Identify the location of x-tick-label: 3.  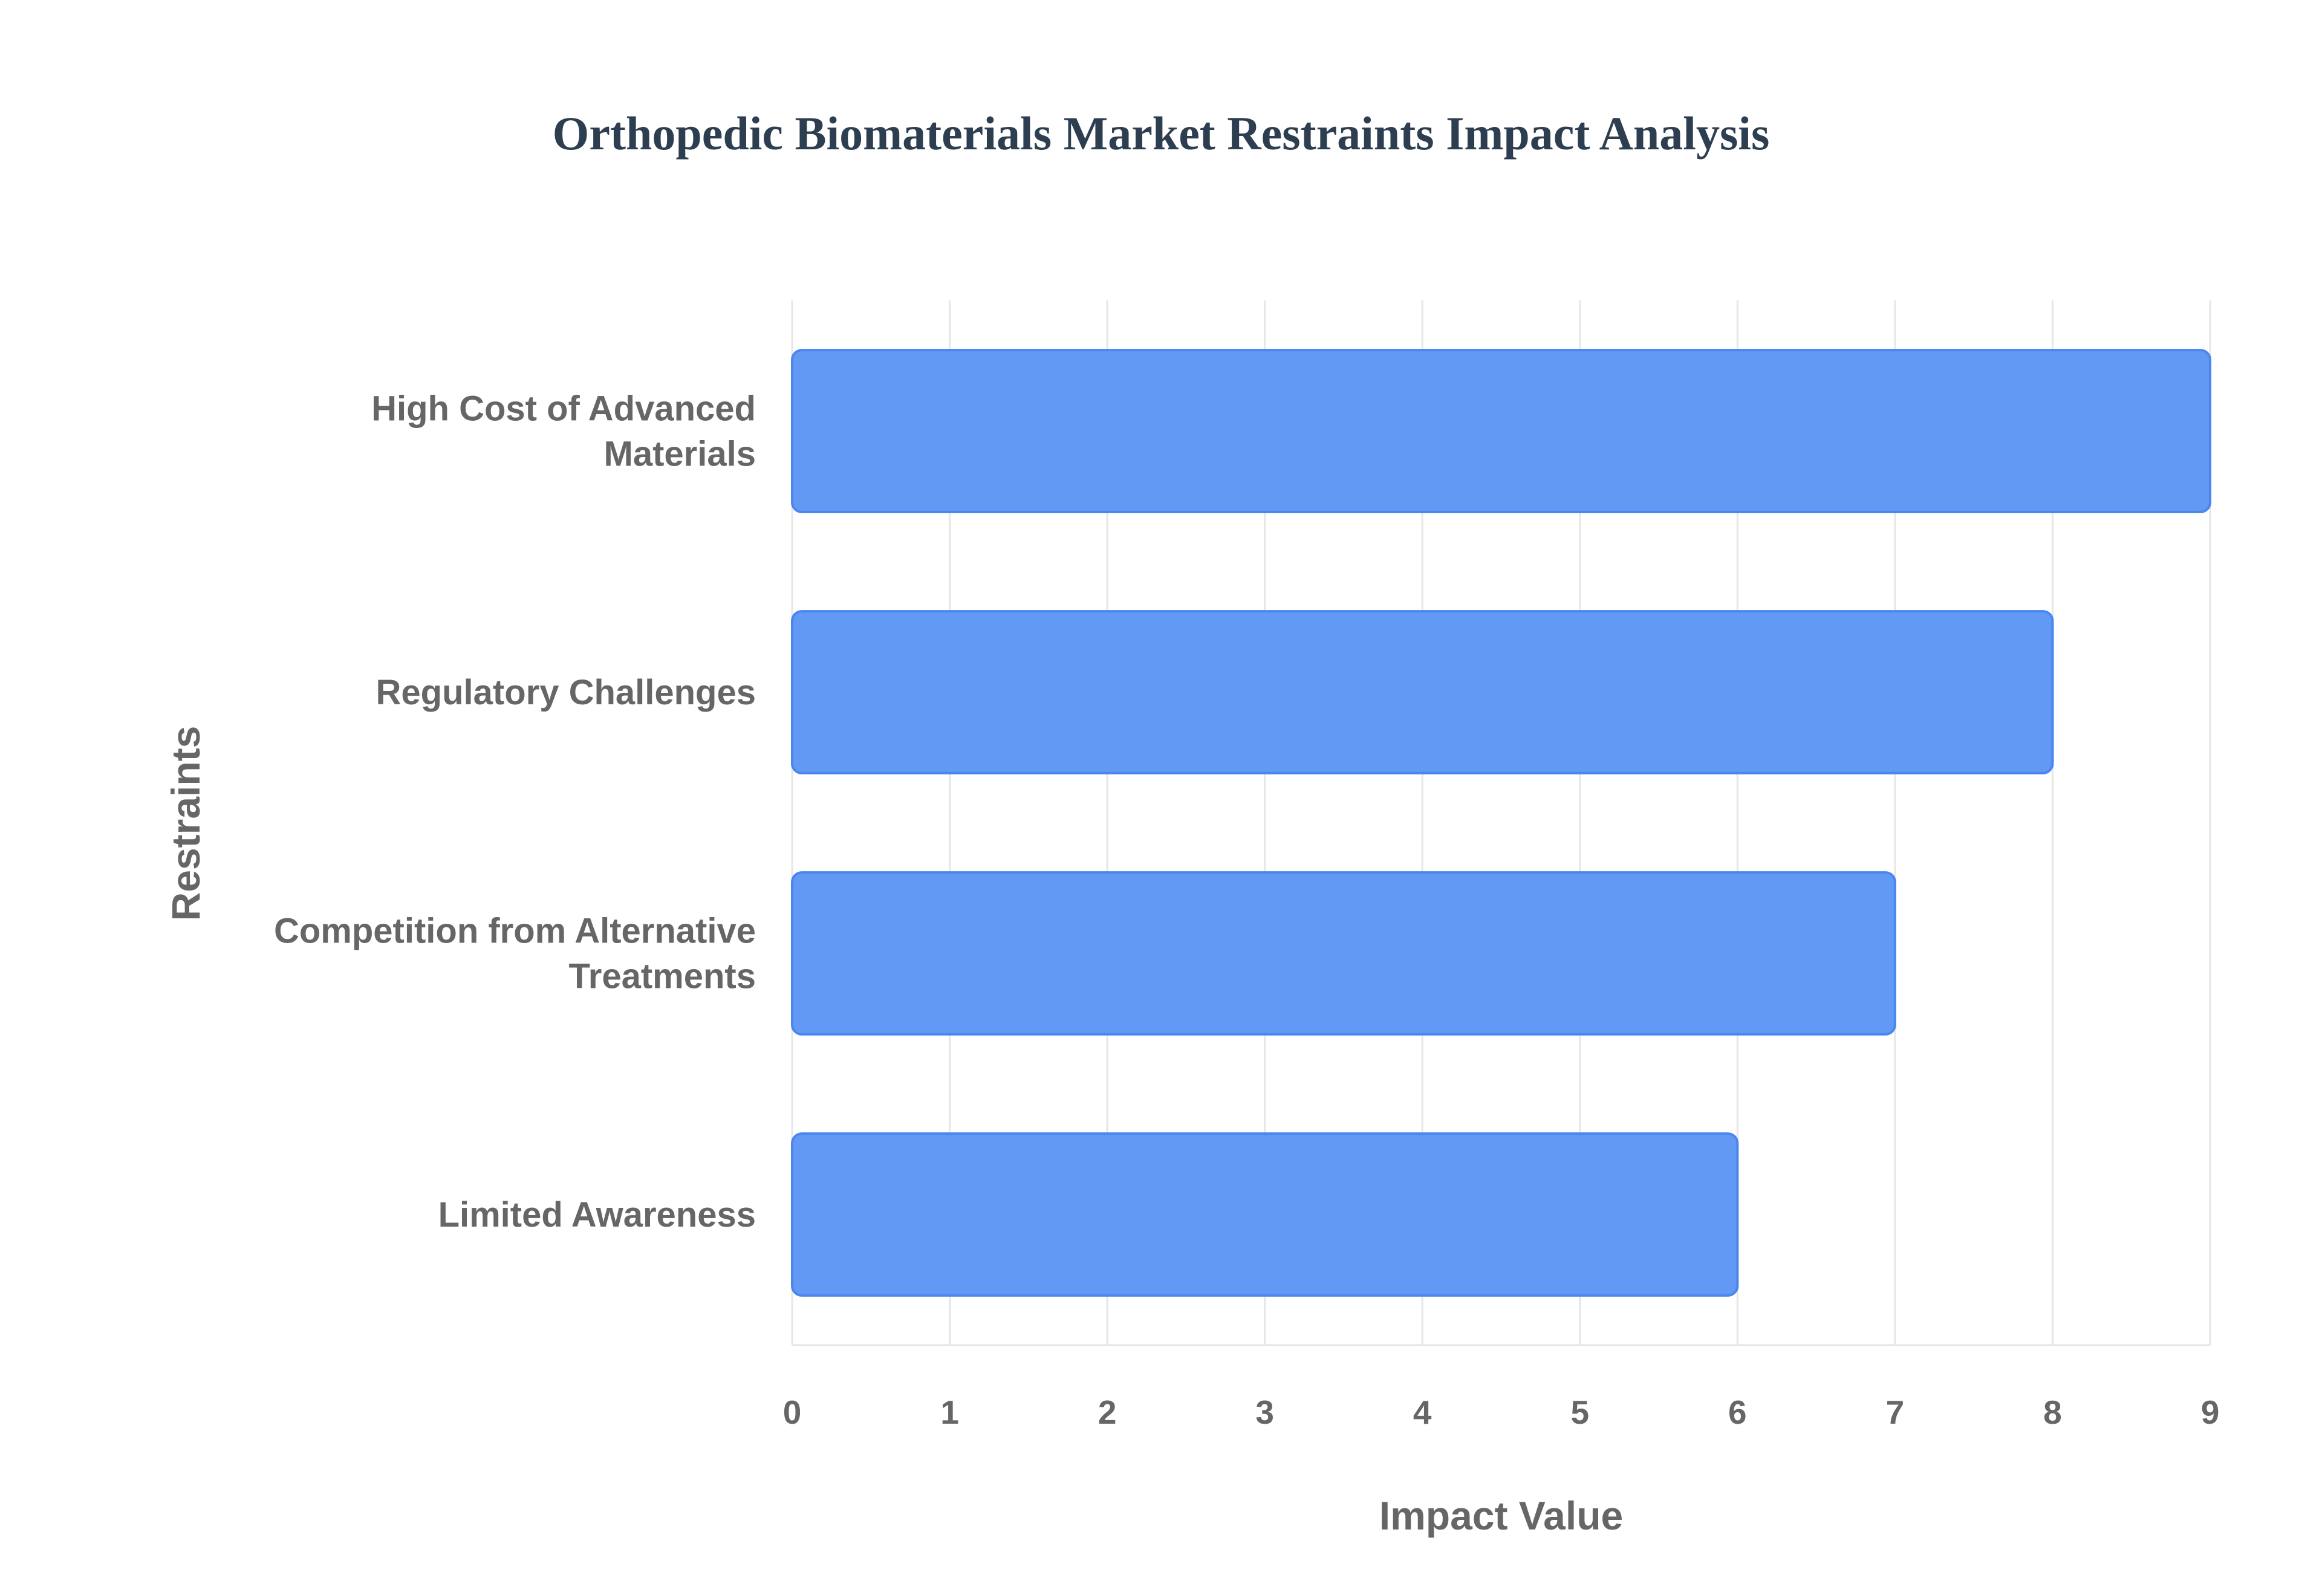
(1264, 1412).